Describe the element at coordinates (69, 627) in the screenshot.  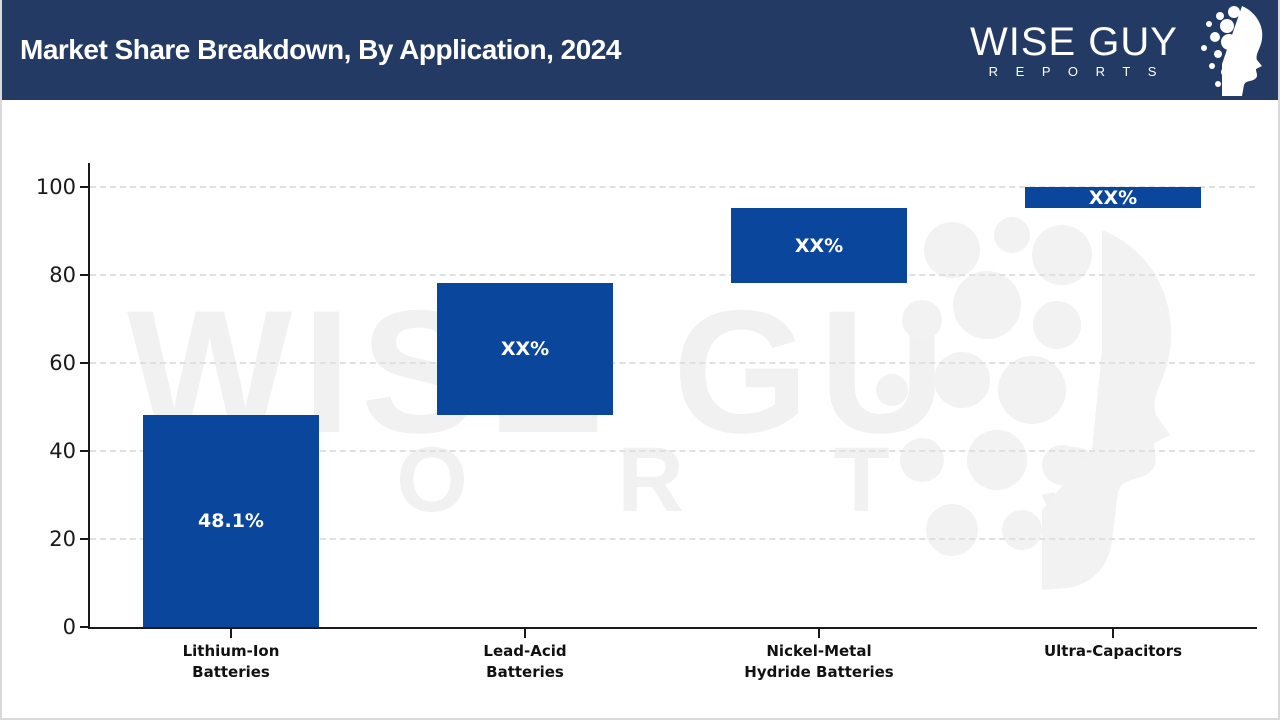
I see `y-tick-label: 0` at that location.